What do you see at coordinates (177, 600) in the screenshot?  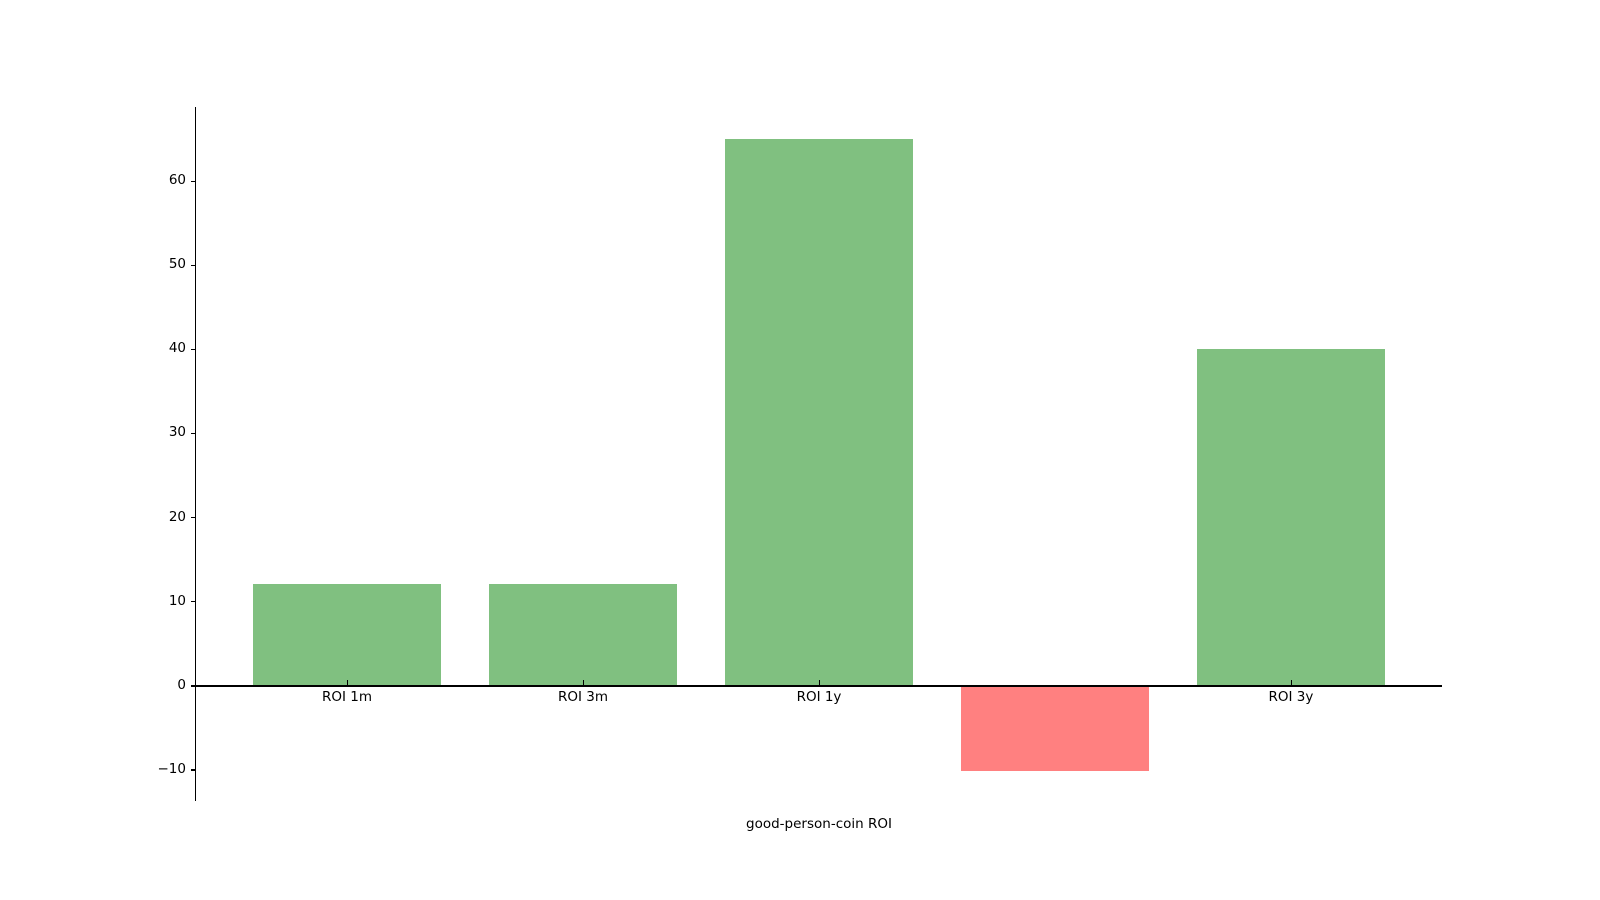 I see `y-tick-label: 10` at bounding box center [177, 600].